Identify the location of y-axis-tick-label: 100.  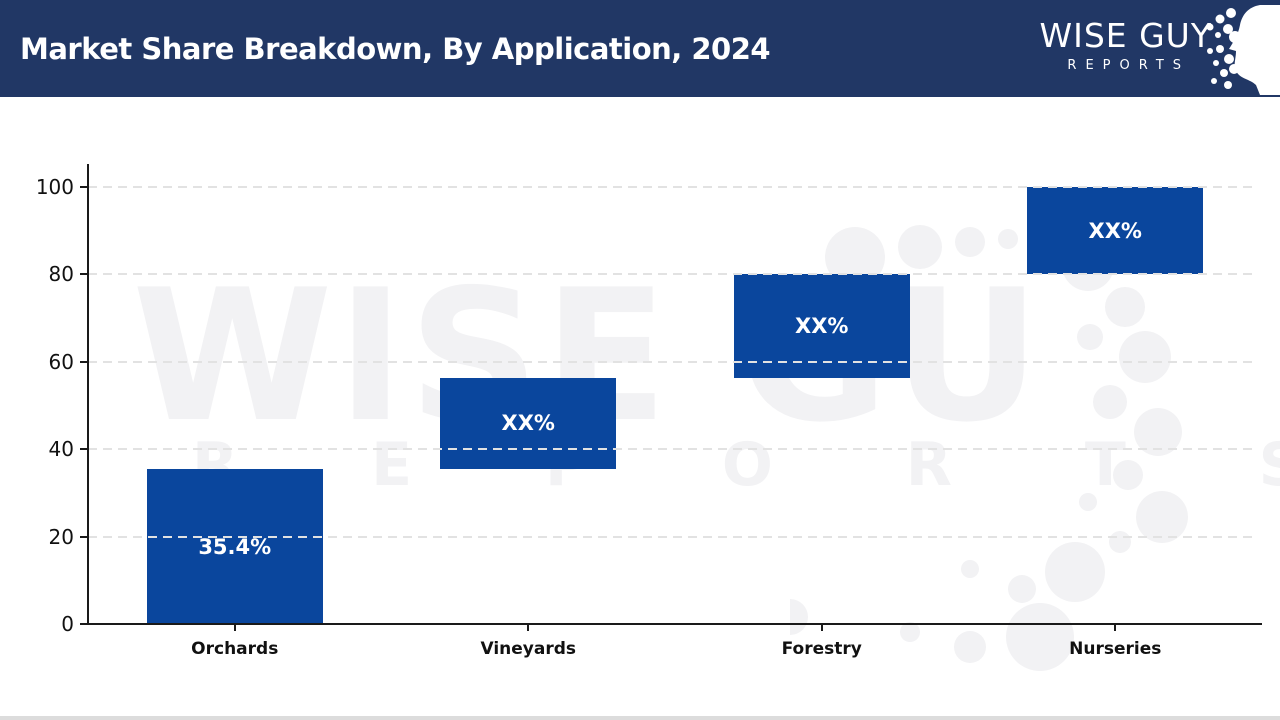
(54, 187).